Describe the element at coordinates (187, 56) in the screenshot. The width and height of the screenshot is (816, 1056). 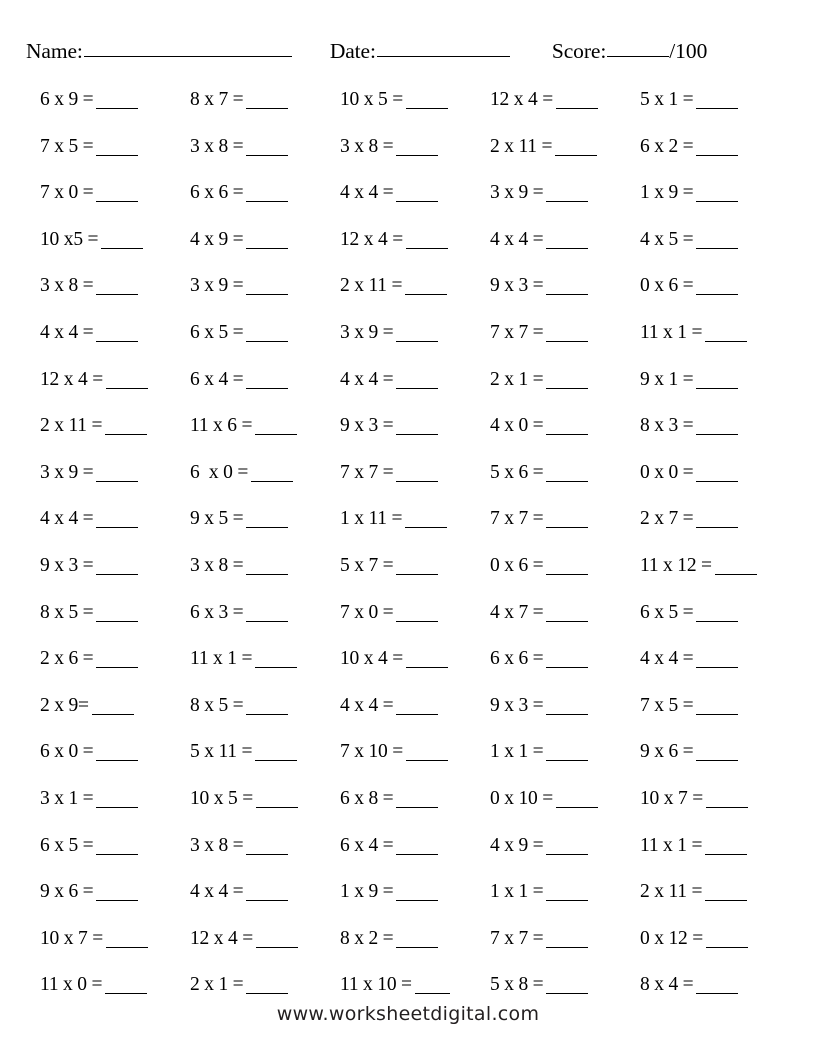
I see `name-input-line` at that location.